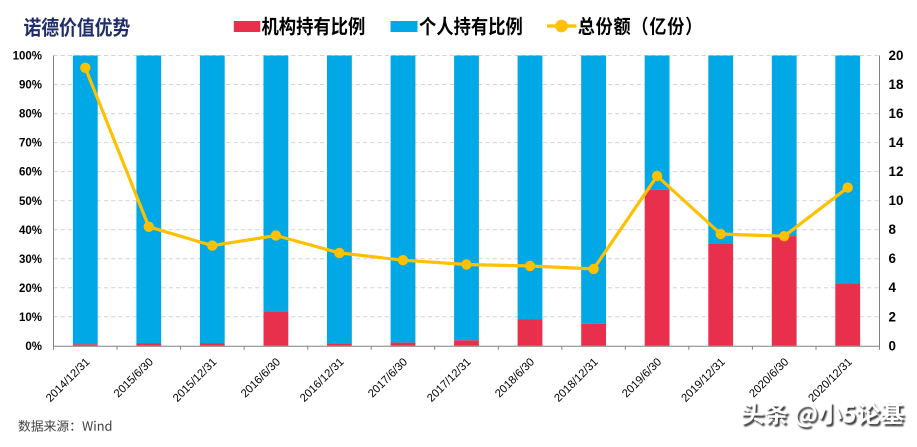 The height and width of the screenshot is (447, 917). Describe the element at coordinates (893, 229) in the screenshot. I see `svg-text: 8` at that location.